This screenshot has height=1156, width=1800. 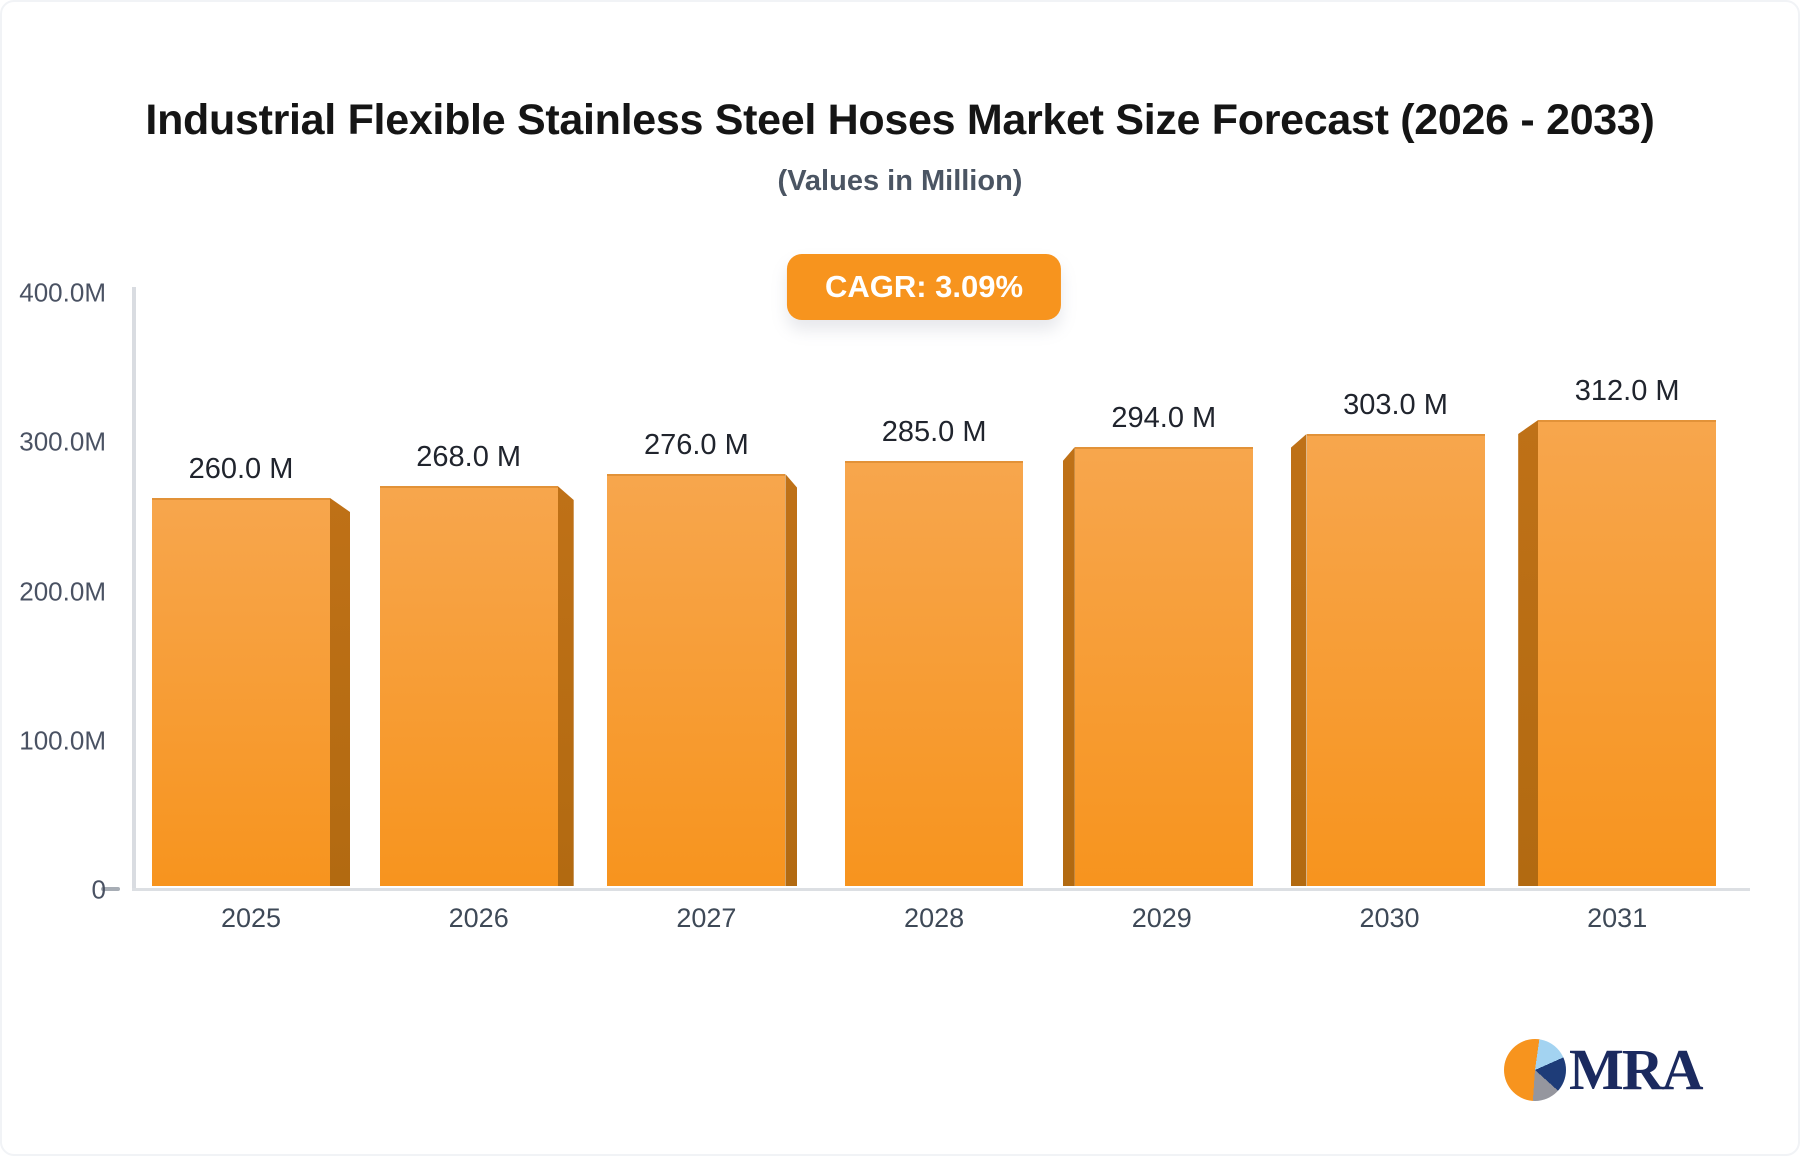 What do you see at coordinates (62, 591) in the screenshot?
I see `y-tick-label: 200.0M` at bounding box center [62, 591].